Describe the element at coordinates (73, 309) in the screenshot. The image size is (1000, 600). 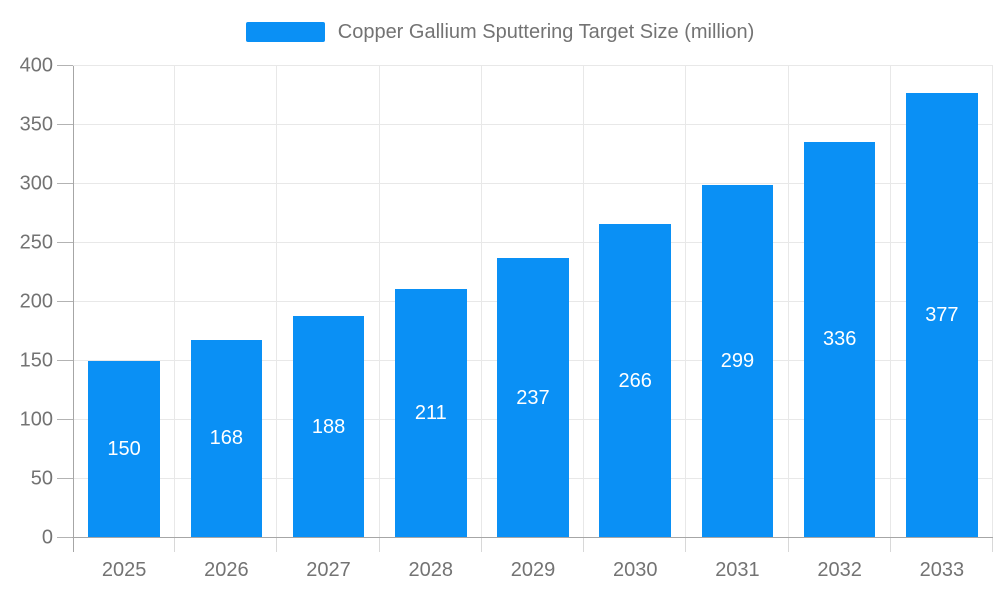
I see `y-axis-line` at that location.